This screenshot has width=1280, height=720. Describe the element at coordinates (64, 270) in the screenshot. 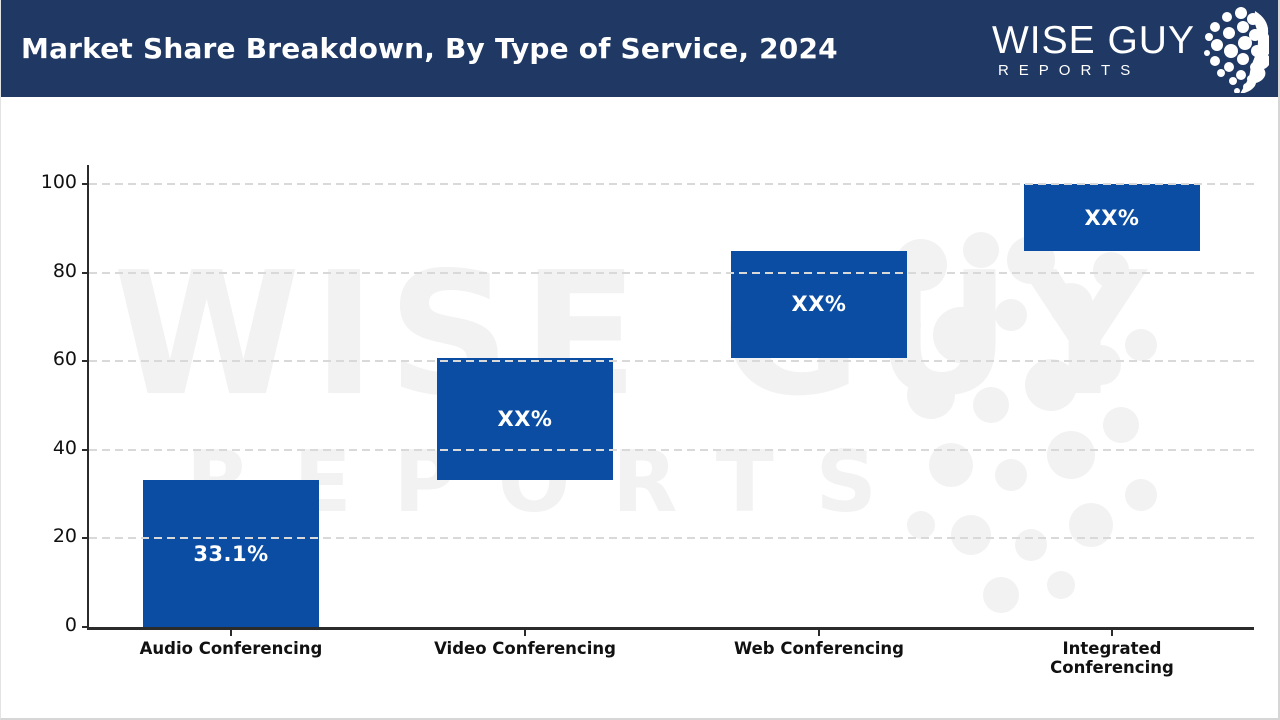

I see `y-tick-label: 80` at that location.